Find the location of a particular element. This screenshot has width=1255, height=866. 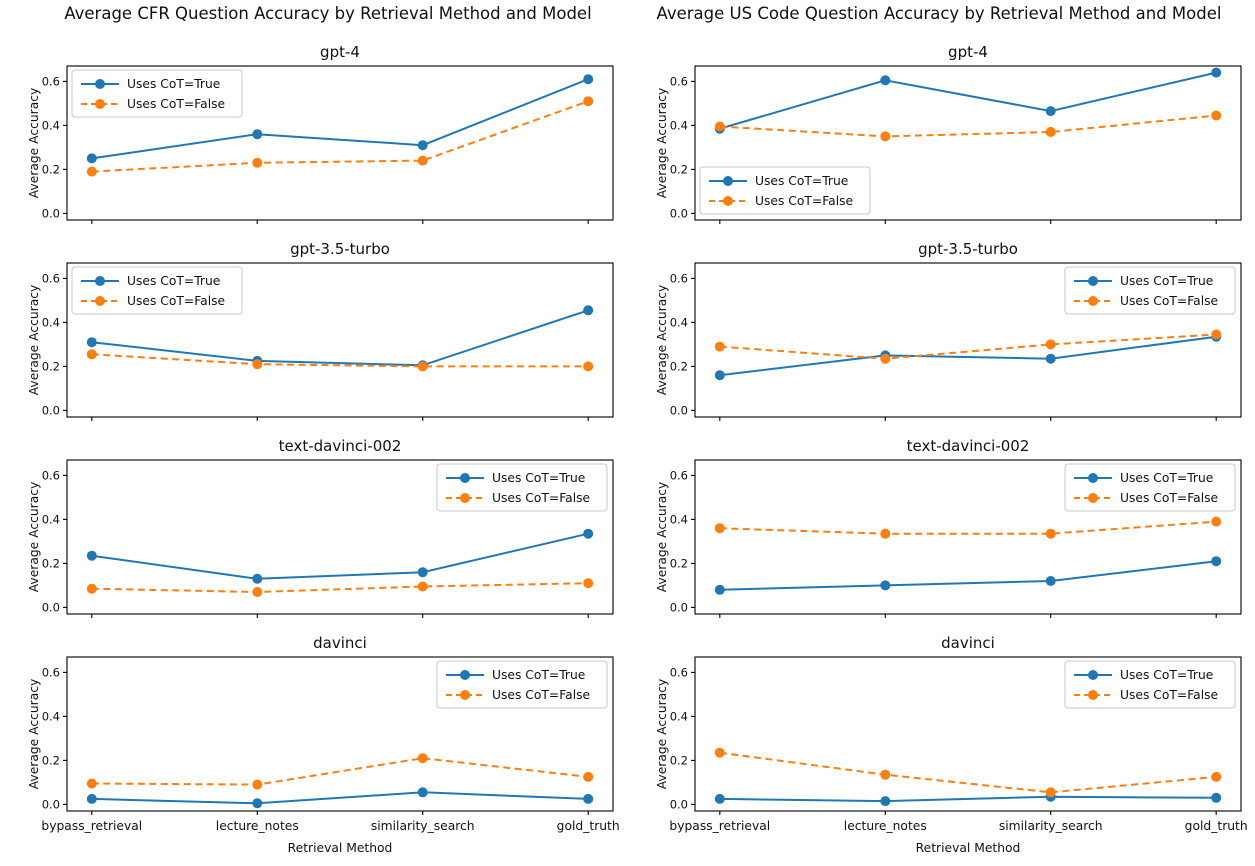

x-tick-label: gold_truth is located at coordinates (588, 826).